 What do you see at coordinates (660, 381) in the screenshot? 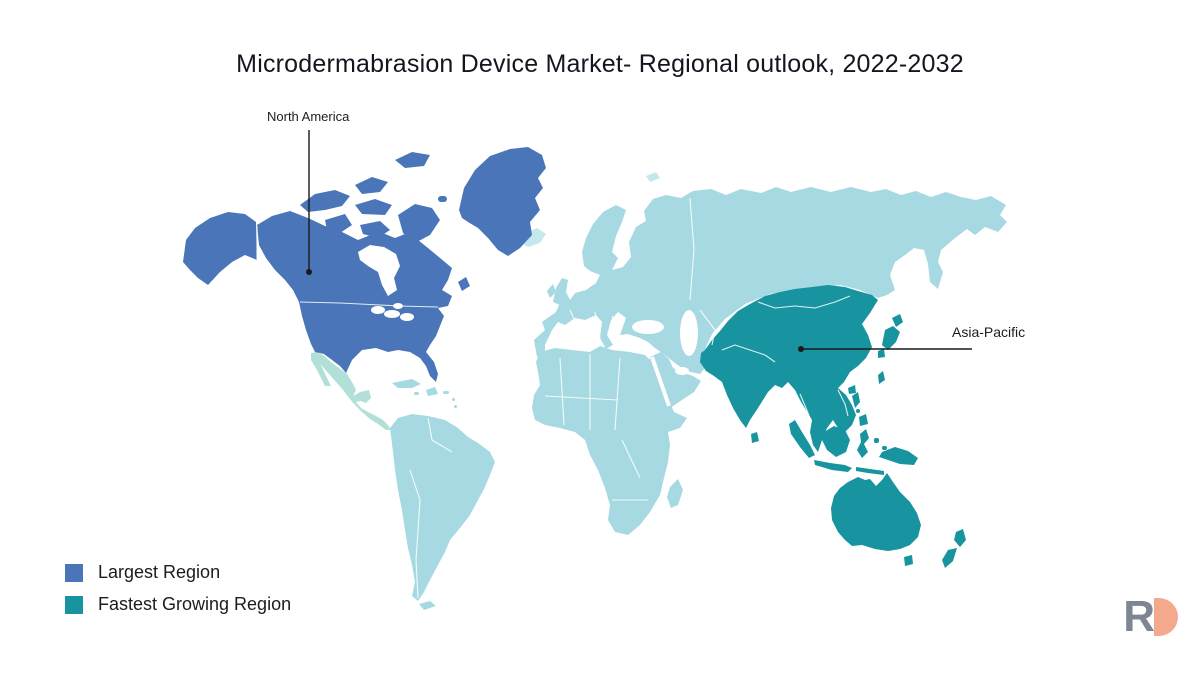
I see `red-sea` at bounding box center [660, 381].